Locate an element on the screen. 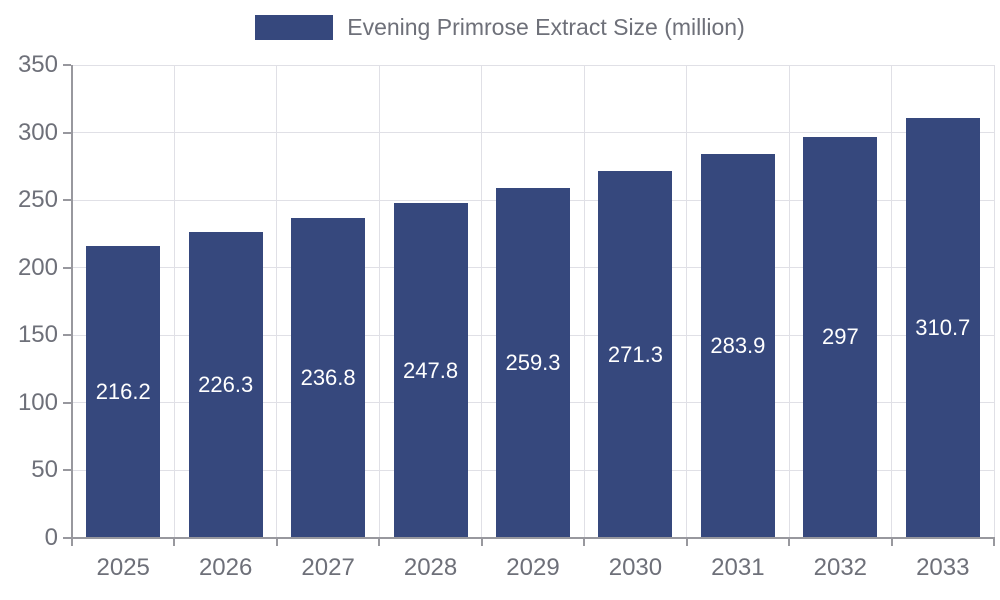 This screenshot has height=600, width=1000. chart-legend: Evening Primrose Extract Size (million) is located at coordinates (500, 27).